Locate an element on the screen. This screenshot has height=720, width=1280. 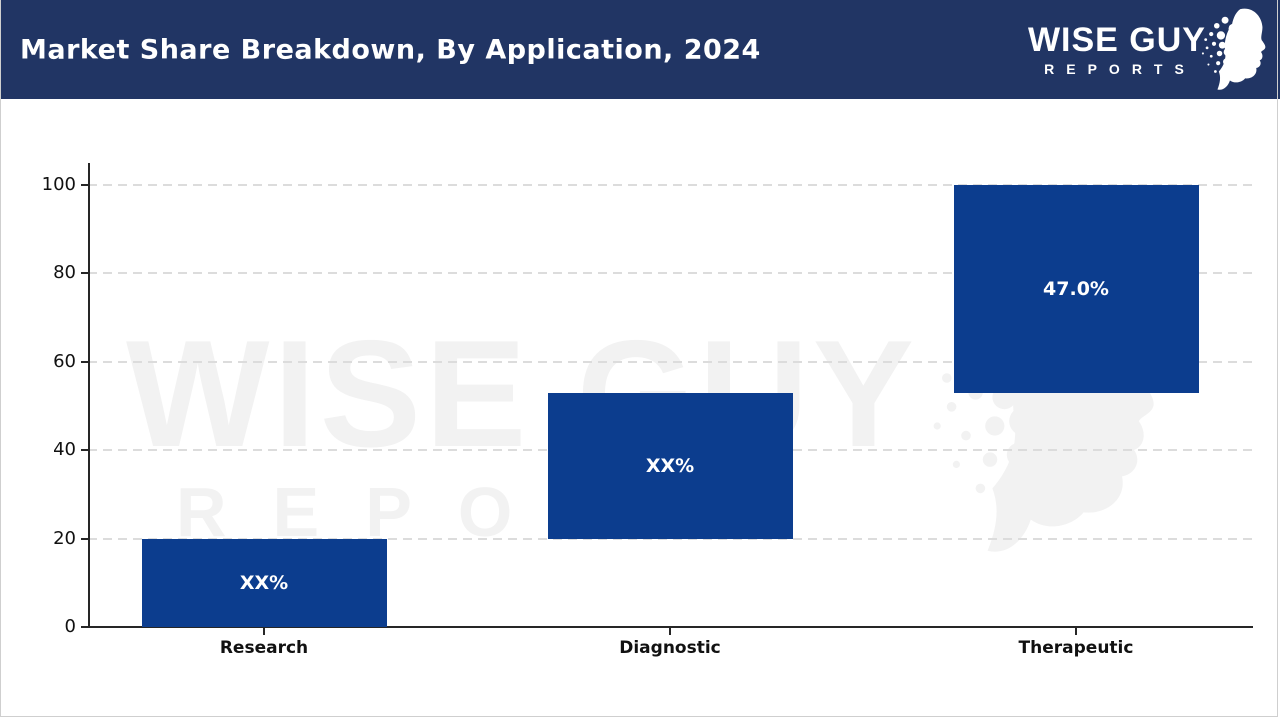
logo-head-icon is located at coordinates (1233, 49).